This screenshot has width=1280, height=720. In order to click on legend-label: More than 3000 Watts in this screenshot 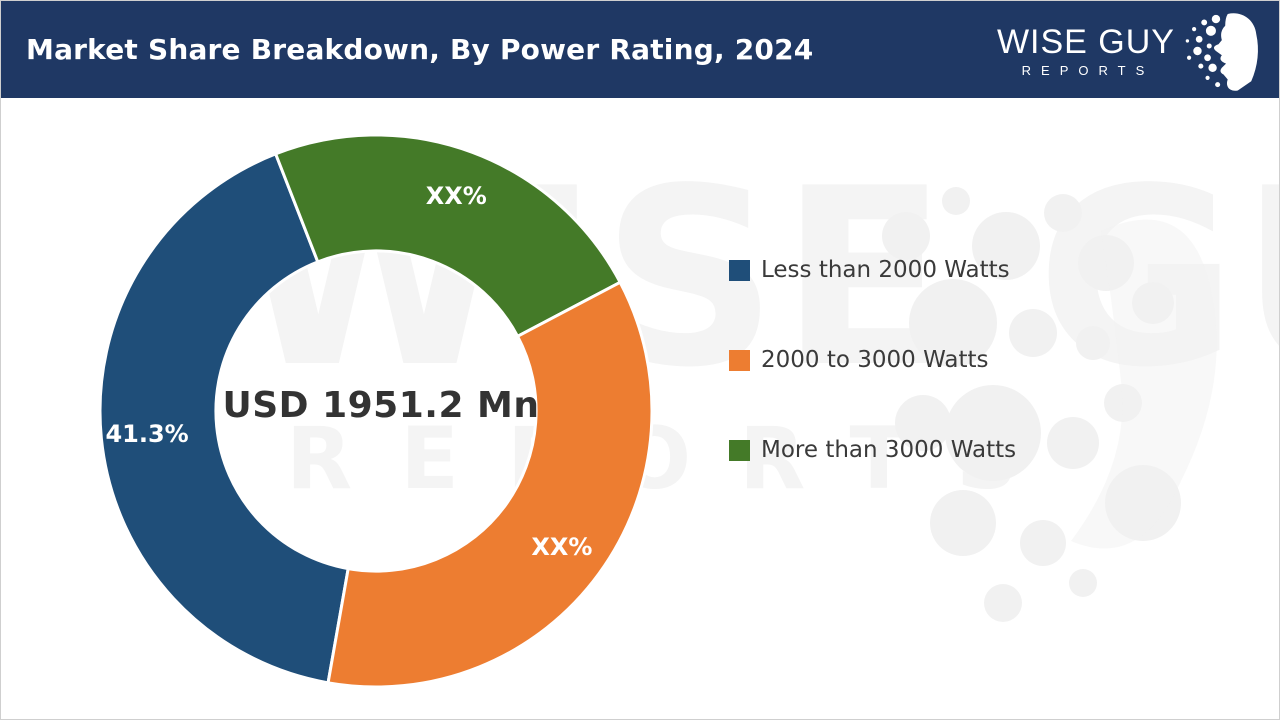, I will do `click(889, 450)`.